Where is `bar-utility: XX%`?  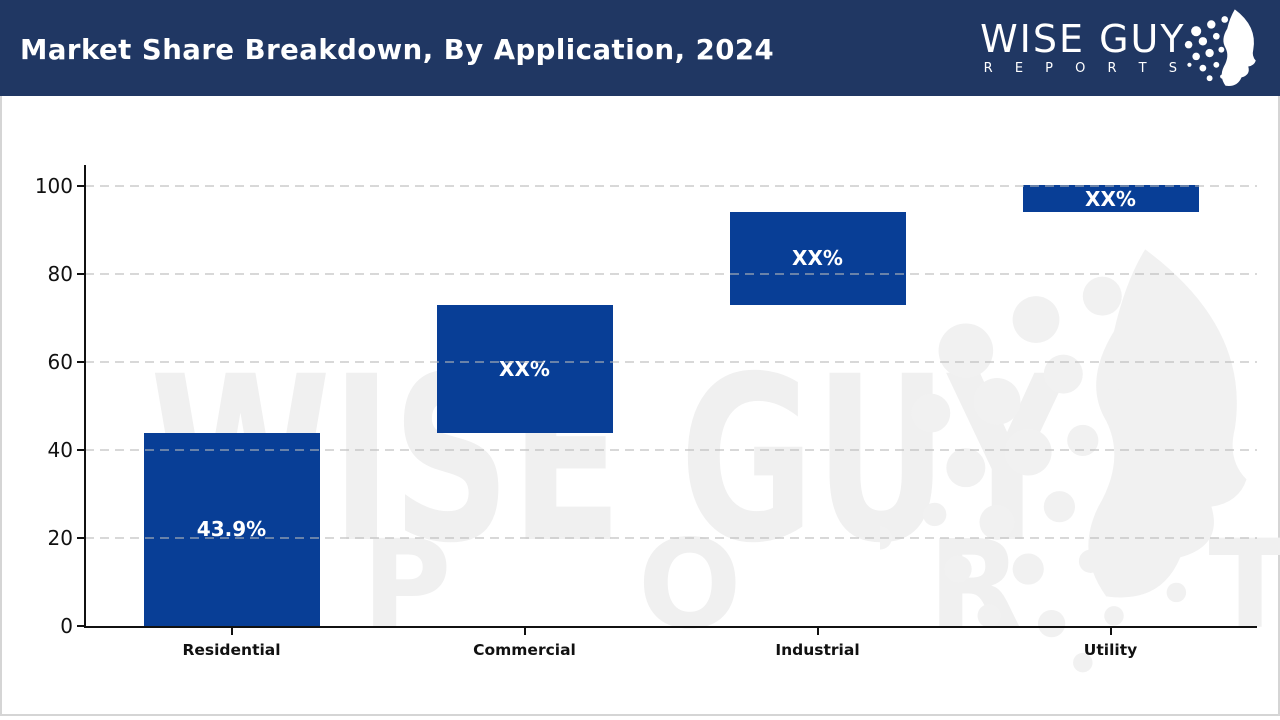 bar-utility: XX% is located at coordinates (1110, 198).